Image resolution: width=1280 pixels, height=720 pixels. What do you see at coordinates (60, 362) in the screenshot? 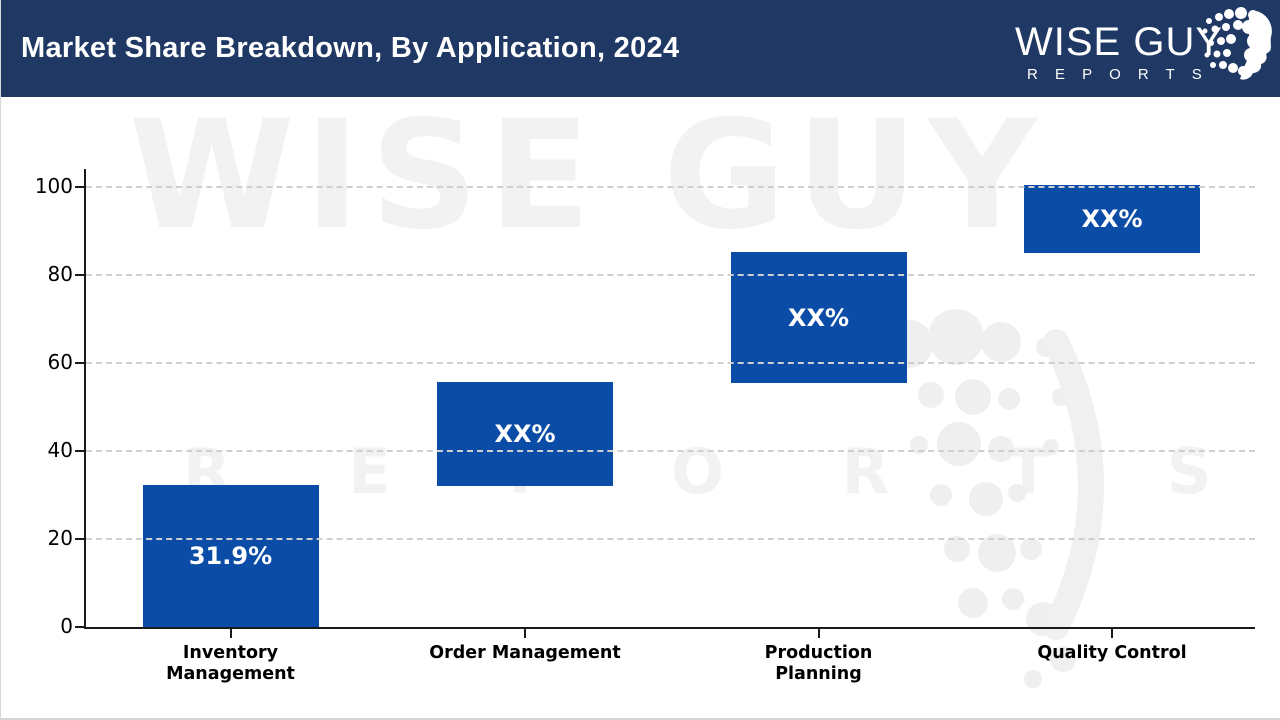
I see `y-tick-label: 60` at bounding box center [60, 362].